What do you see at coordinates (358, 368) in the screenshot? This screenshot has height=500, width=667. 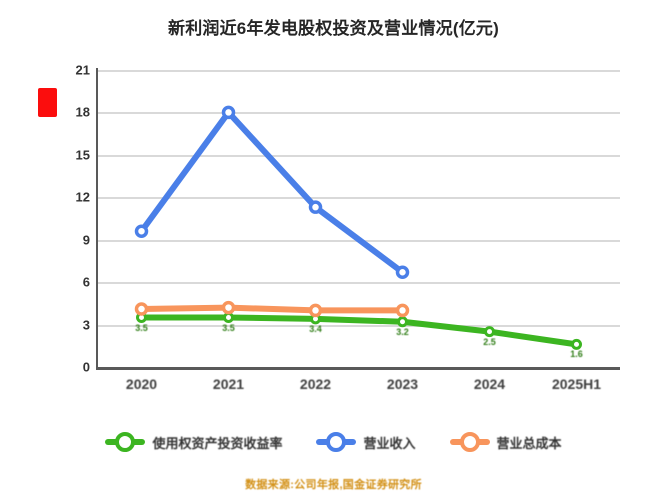 I see `x-axis-line` at bounding box center [358, 368].